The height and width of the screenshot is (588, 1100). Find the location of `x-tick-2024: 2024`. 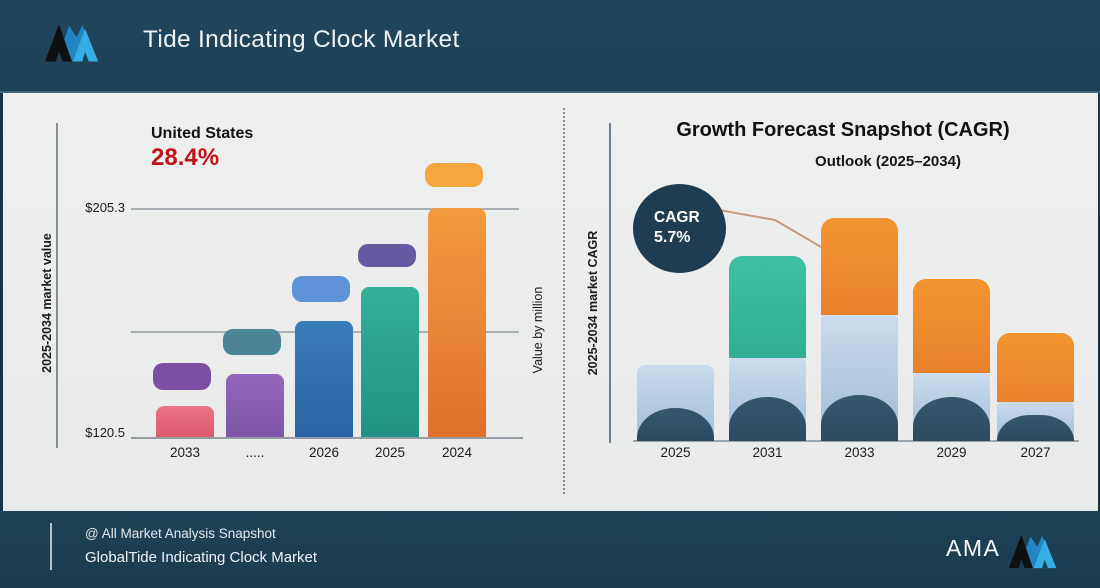

x-tick-2024: 2024 is located at coordinates (457, 452).